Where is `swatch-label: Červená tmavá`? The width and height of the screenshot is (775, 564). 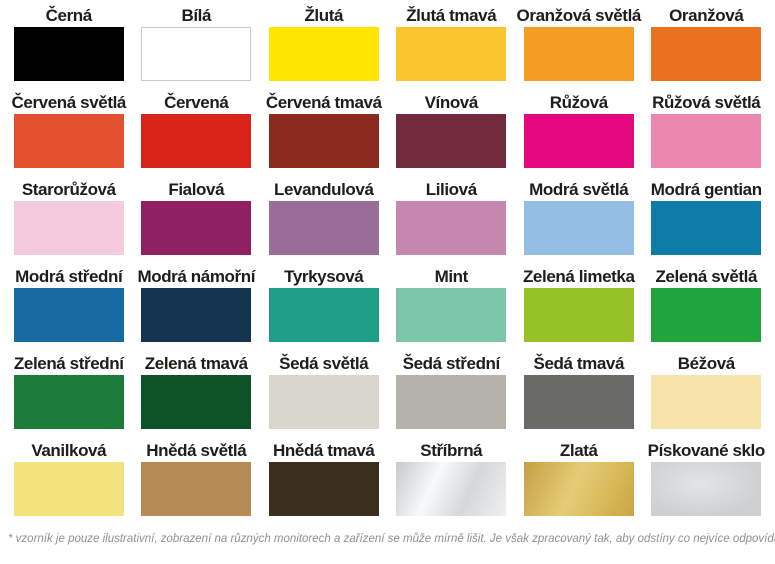 swatch-label: Červená tmavá is located at coordinates (323, 102).